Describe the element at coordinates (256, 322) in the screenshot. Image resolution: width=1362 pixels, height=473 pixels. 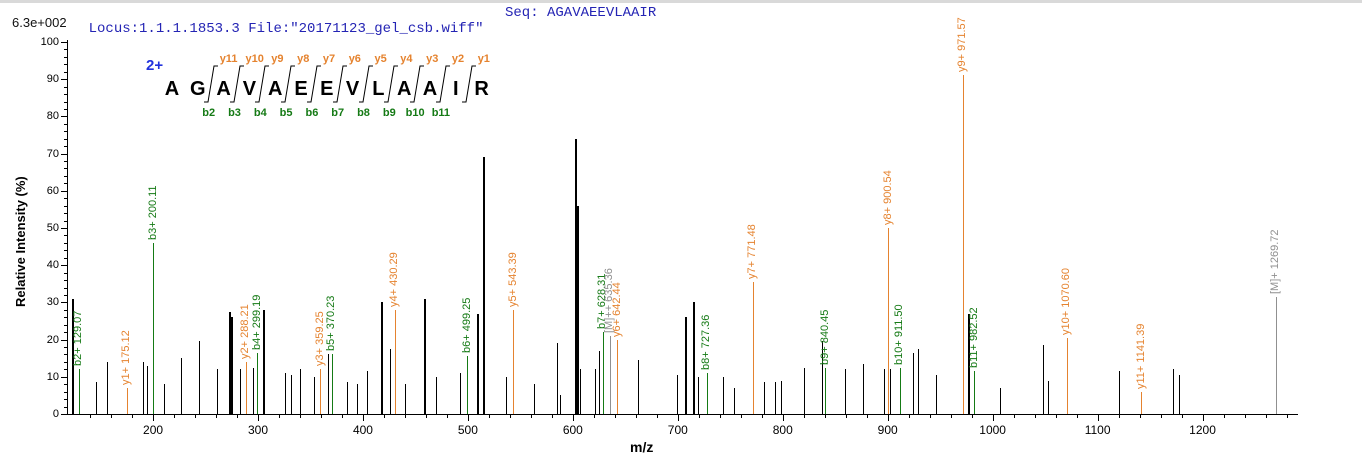
I see `peak-label: b4+ 299.19` at that location.